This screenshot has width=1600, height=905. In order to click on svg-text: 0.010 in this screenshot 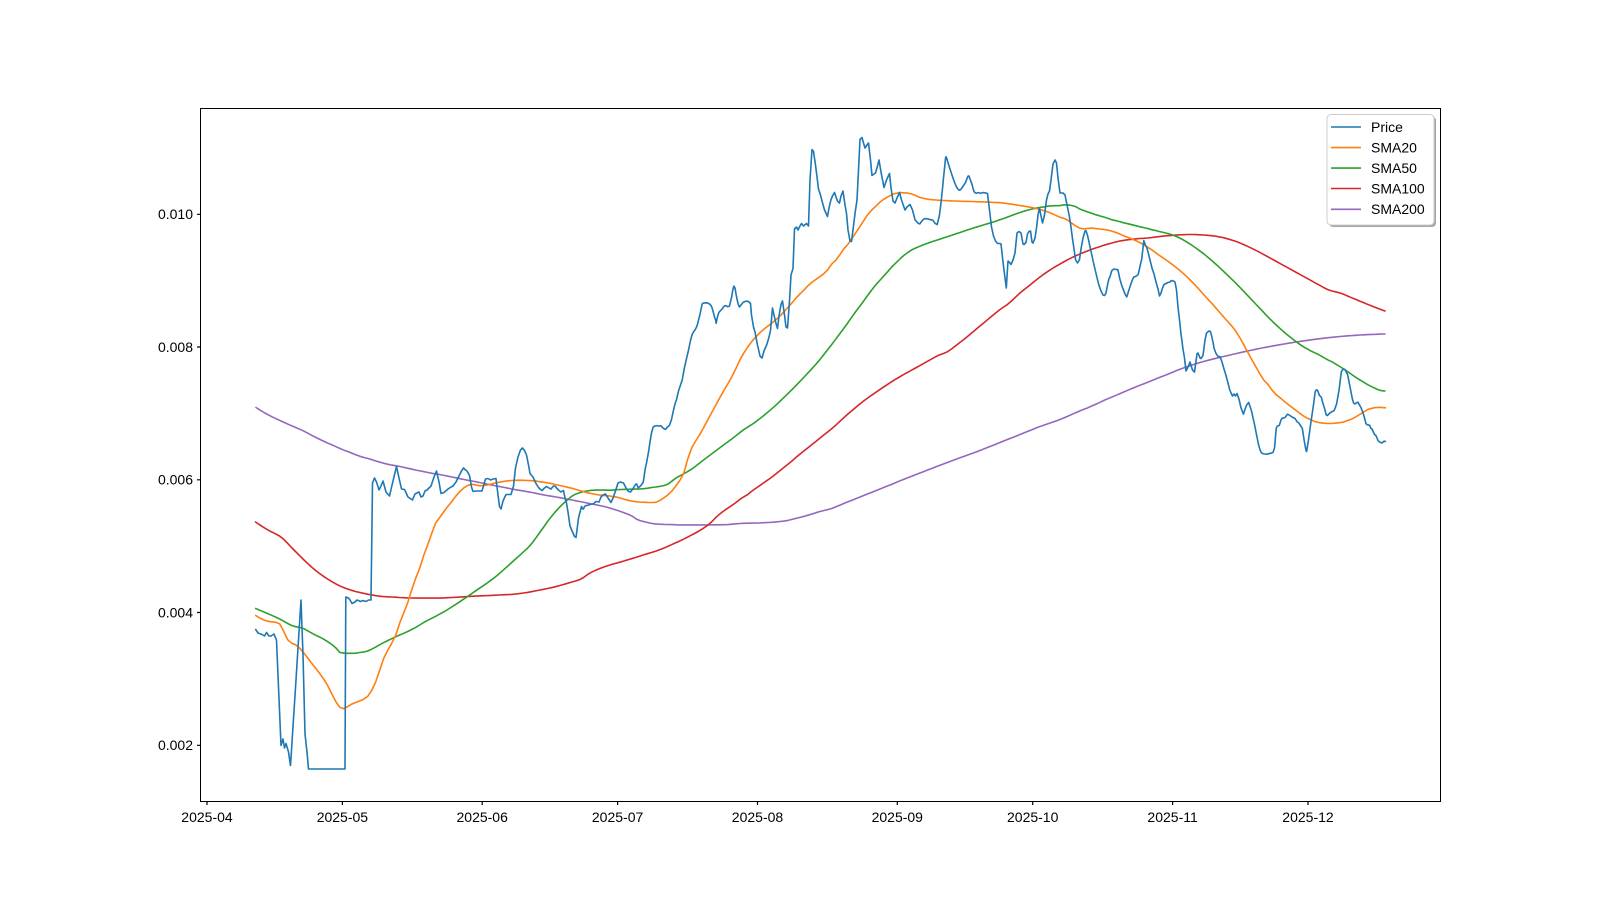, I will do `click(175, 214)`.